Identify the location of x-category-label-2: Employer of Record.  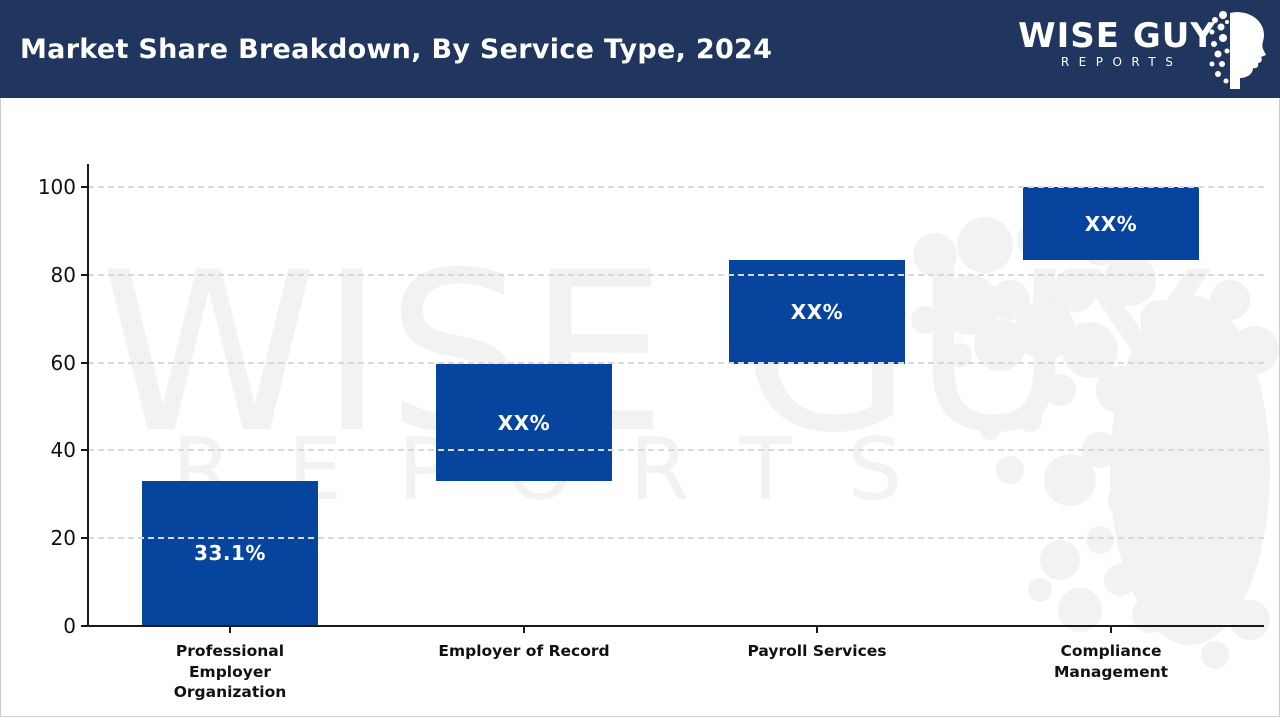
(524, 651).